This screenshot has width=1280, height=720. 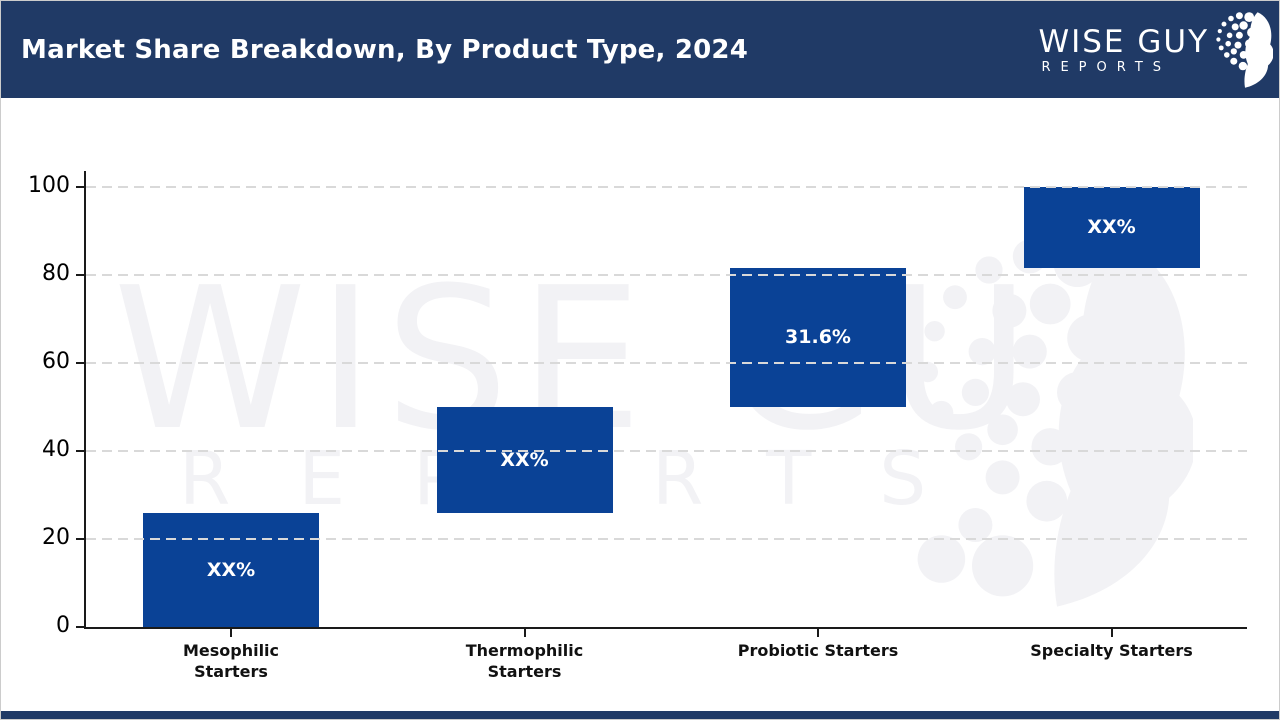 I want to click on logo-subtext: REPORTS, so click(x=1106, y=67).